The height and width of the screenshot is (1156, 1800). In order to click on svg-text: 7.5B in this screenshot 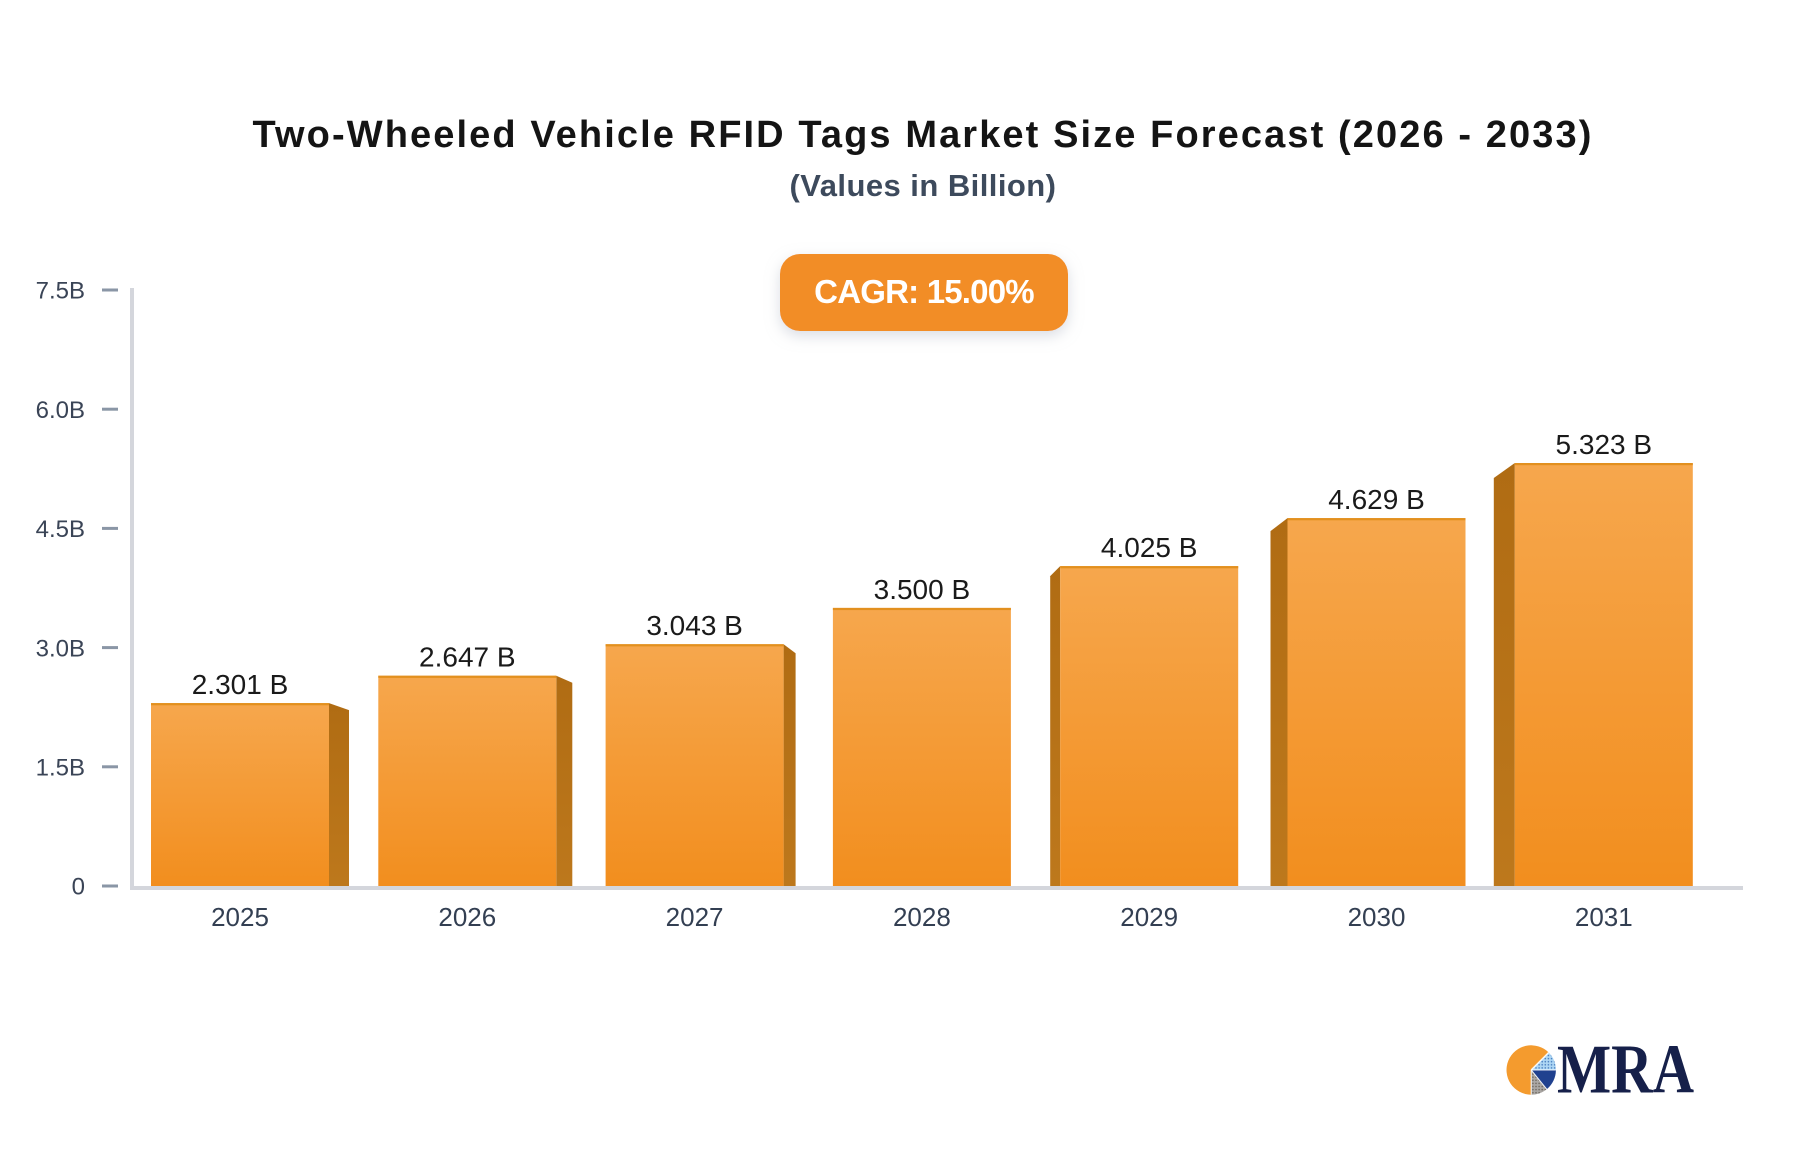, I will do `click(60, 291)`.